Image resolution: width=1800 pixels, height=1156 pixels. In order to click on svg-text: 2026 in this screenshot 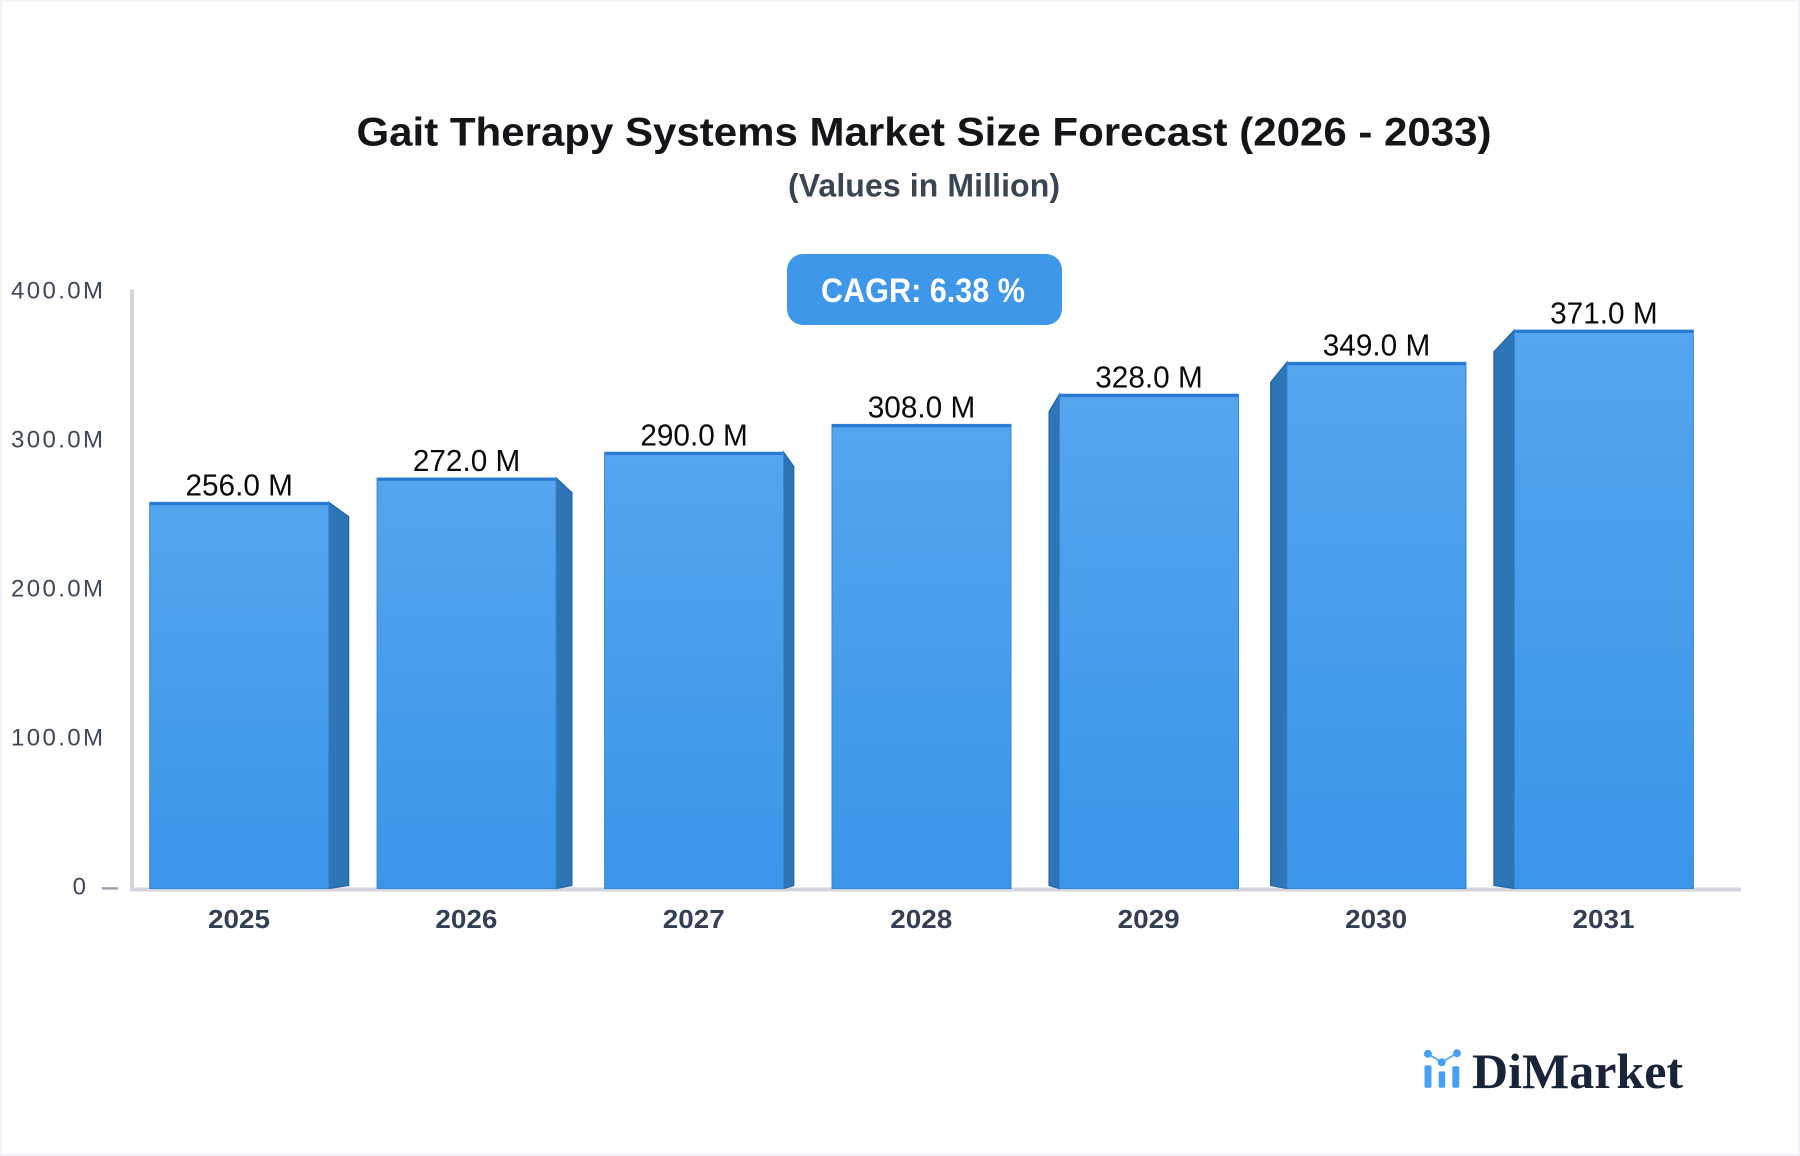, I will do `click(466, 919)`.